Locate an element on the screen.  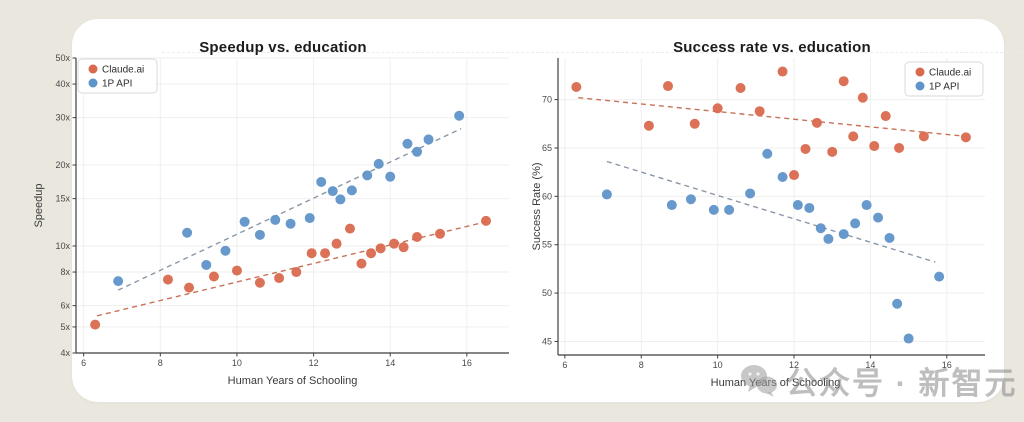
watermark: 公众号 · 新智元 is located at coordinates (879, 380).